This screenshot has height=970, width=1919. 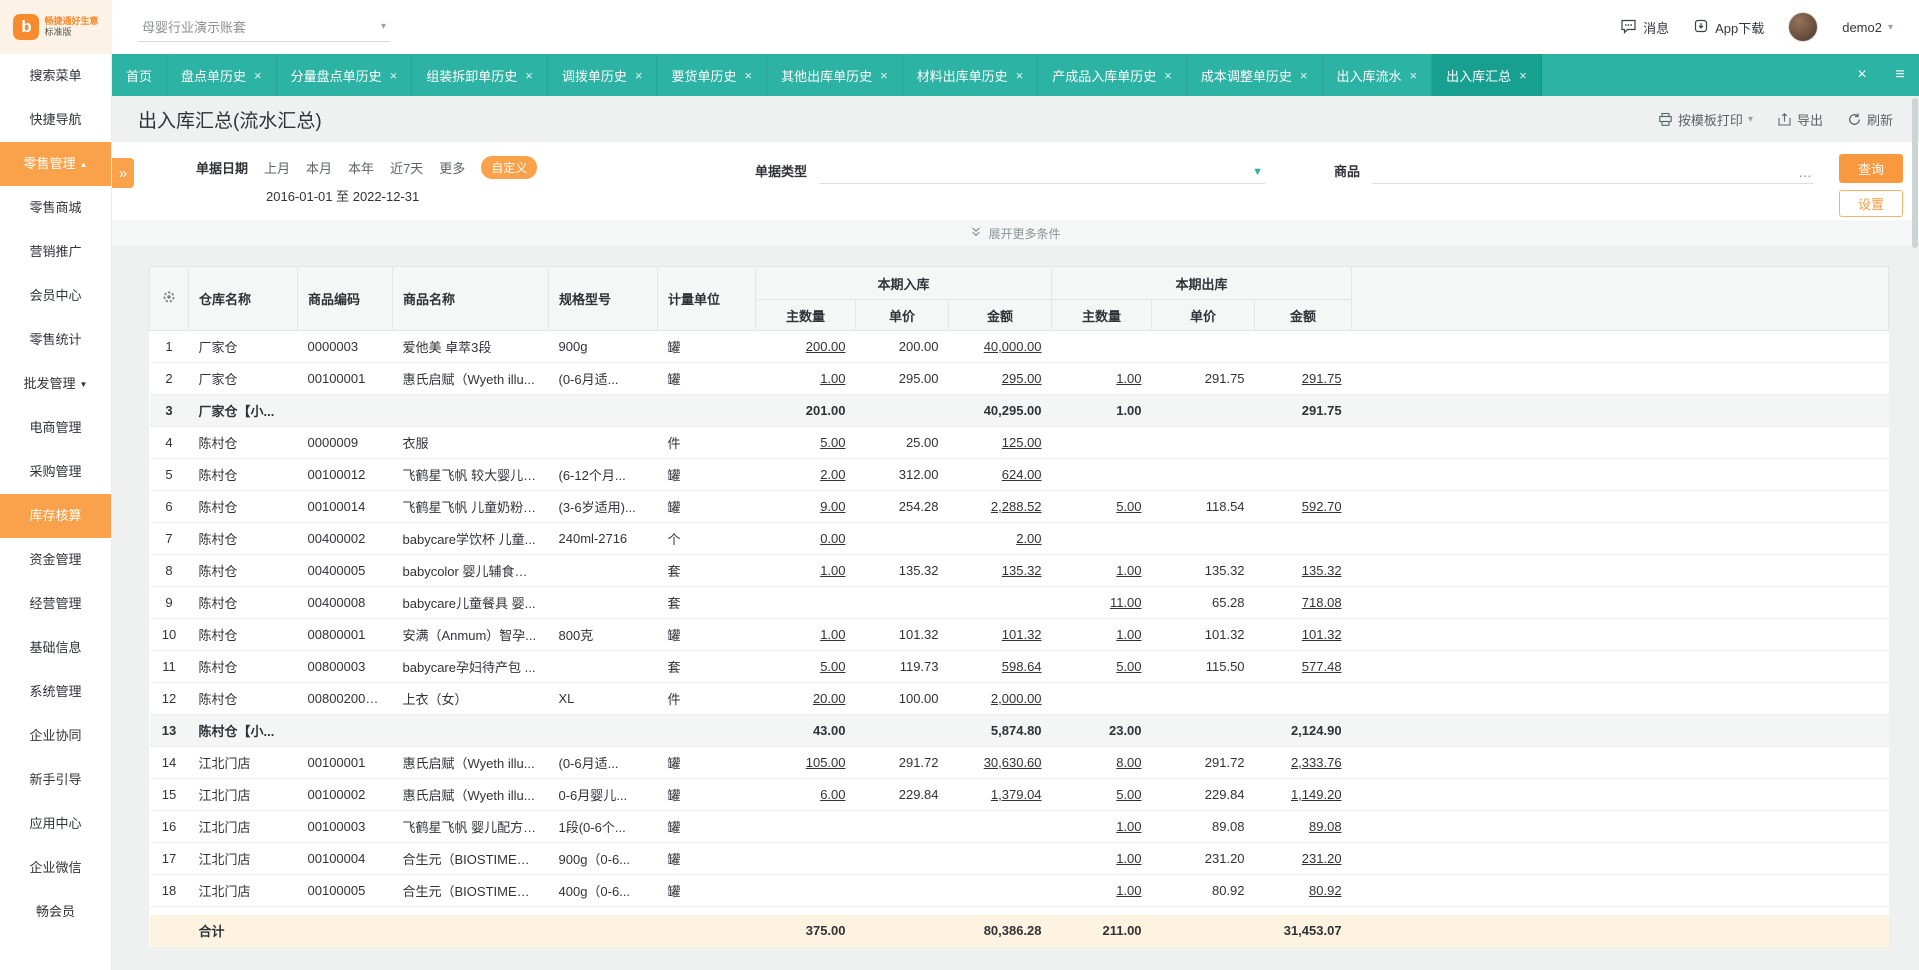 I want to click on sidebar-item-快捷导航: 快捷导航, so click(x=55, y=120).